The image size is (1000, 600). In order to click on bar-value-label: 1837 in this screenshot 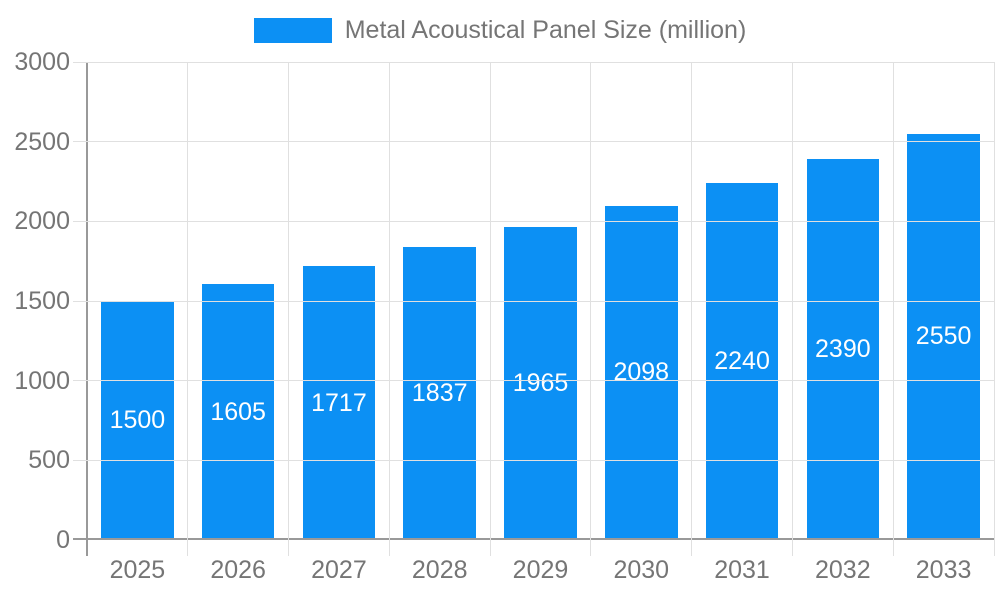, I will do `click(439, 393)`.